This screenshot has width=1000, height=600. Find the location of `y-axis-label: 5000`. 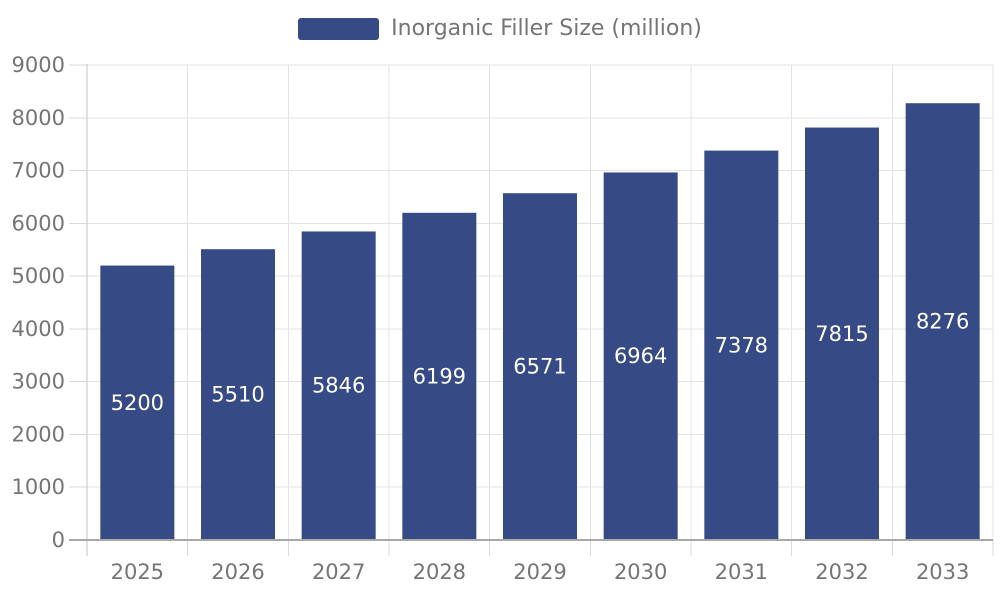

y-axis-label: 5000 is located at coordinates (38, 276).